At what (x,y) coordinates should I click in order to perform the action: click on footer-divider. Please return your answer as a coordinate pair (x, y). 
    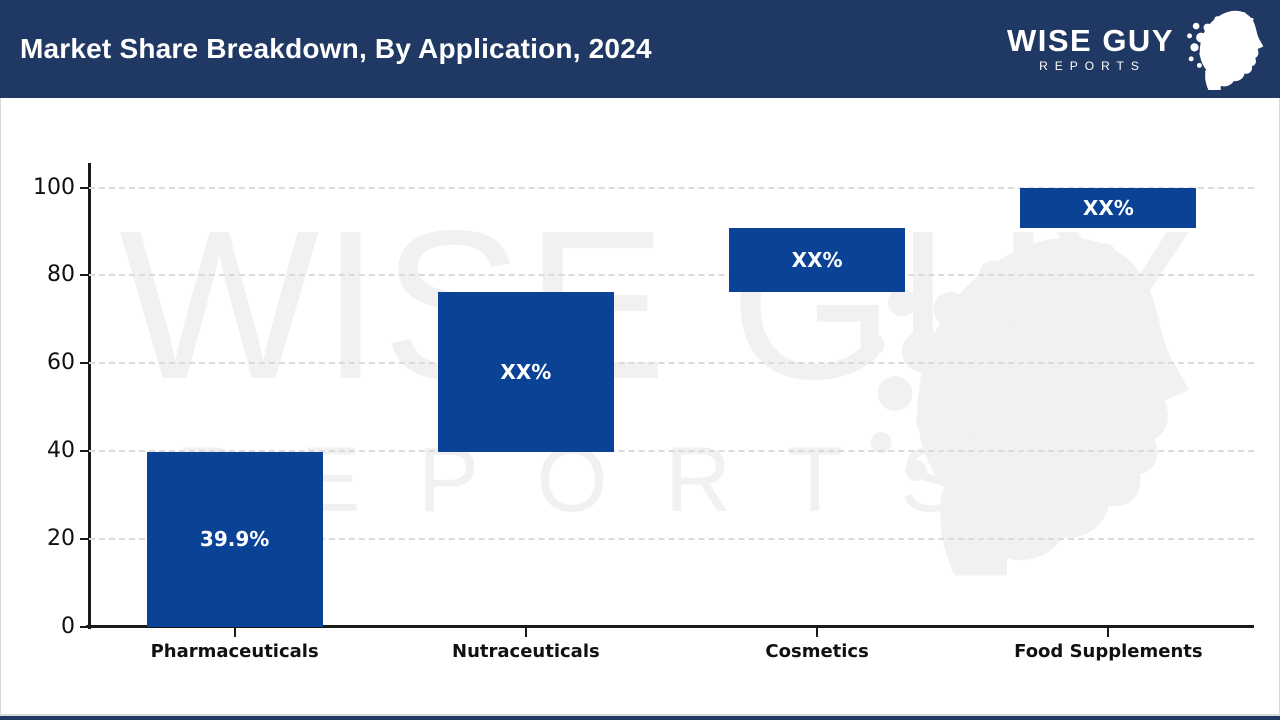
    Looking at the image, I should click on (640, 715).